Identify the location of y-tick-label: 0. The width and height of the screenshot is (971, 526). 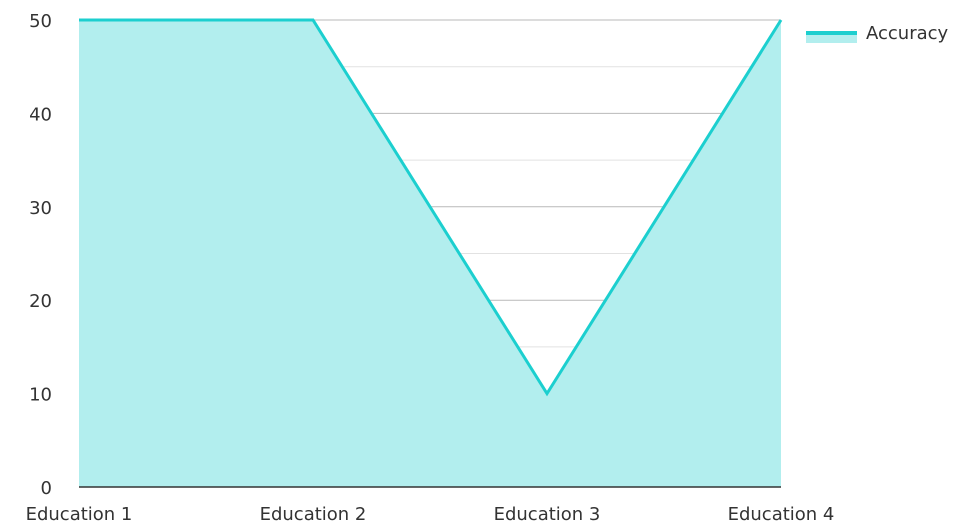
(46, 488).